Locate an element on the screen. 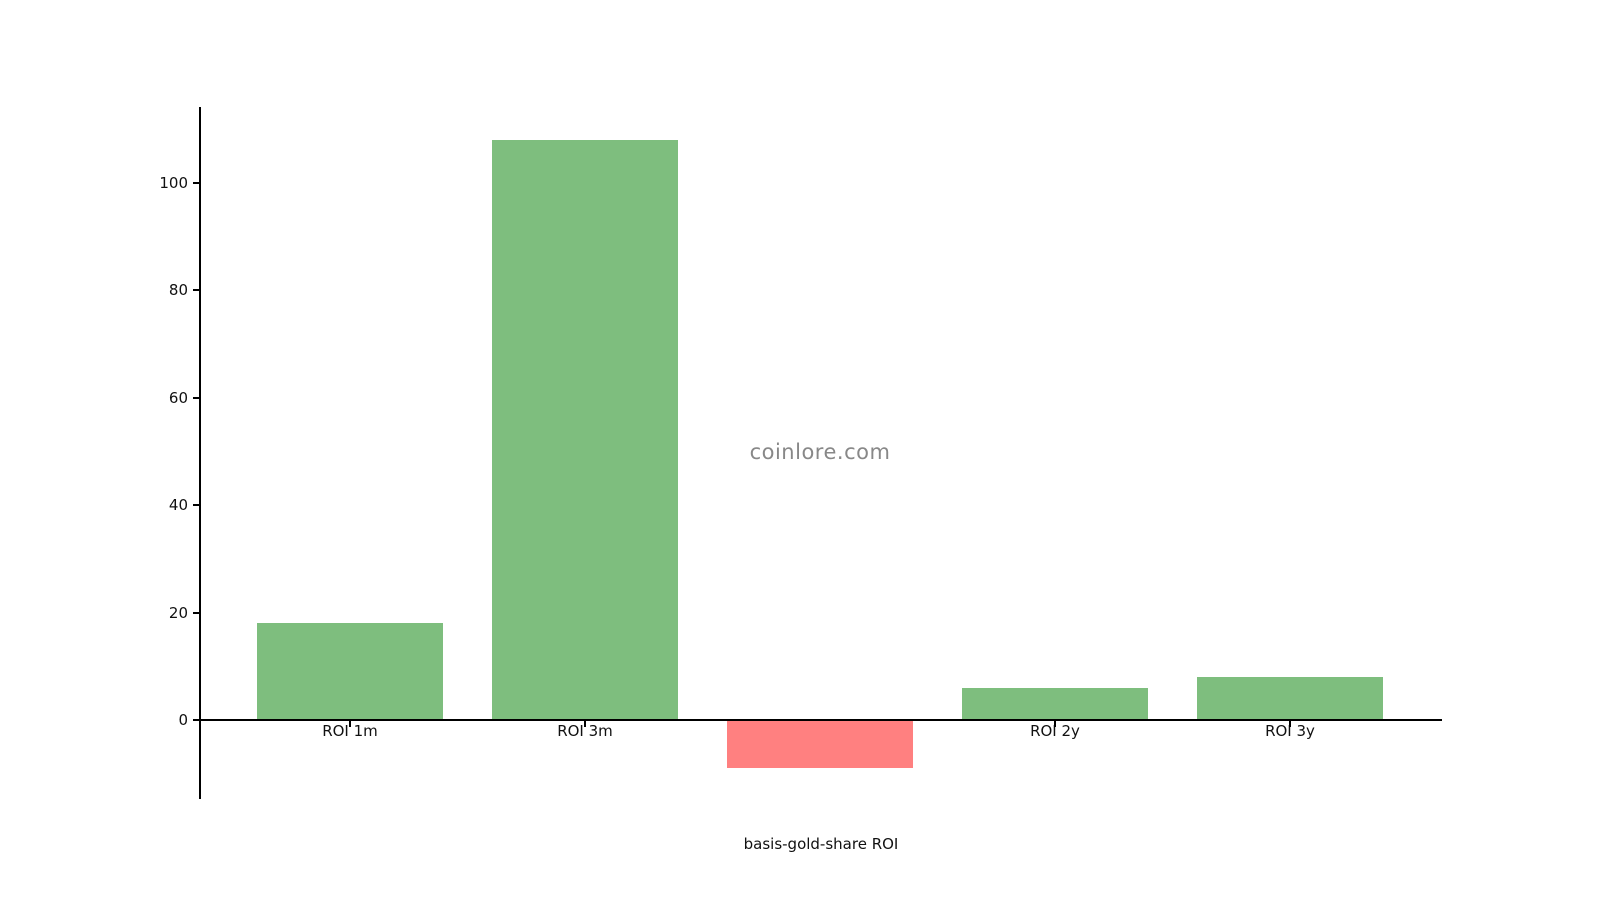  bar-roi-1m is located at coordinates (350, 671).